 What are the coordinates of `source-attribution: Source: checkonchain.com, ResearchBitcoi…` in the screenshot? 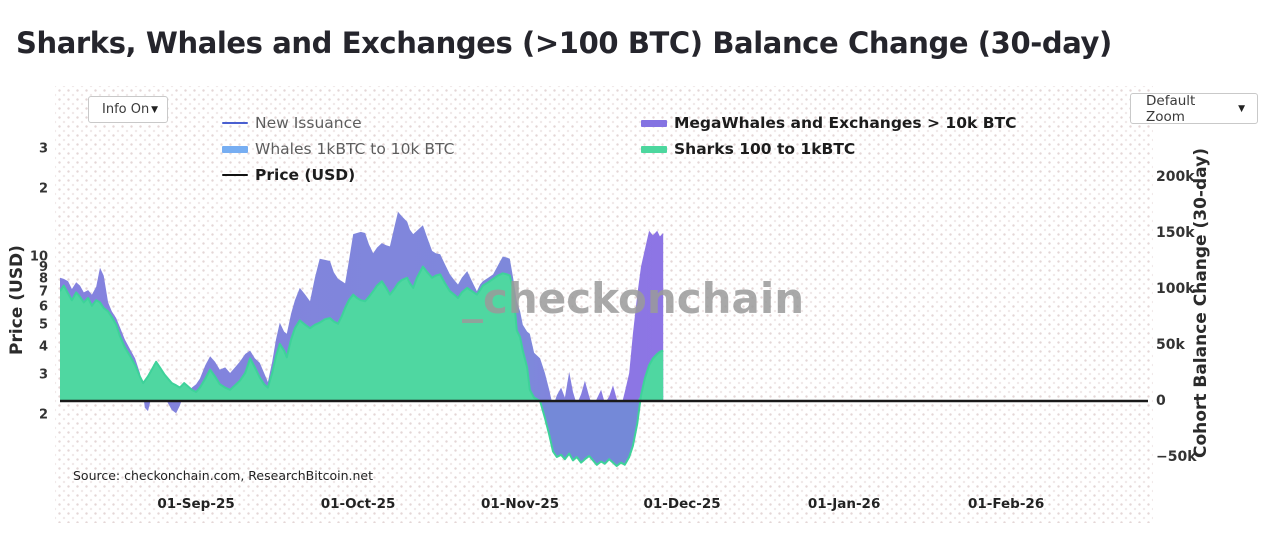 It's located at (223, 475).